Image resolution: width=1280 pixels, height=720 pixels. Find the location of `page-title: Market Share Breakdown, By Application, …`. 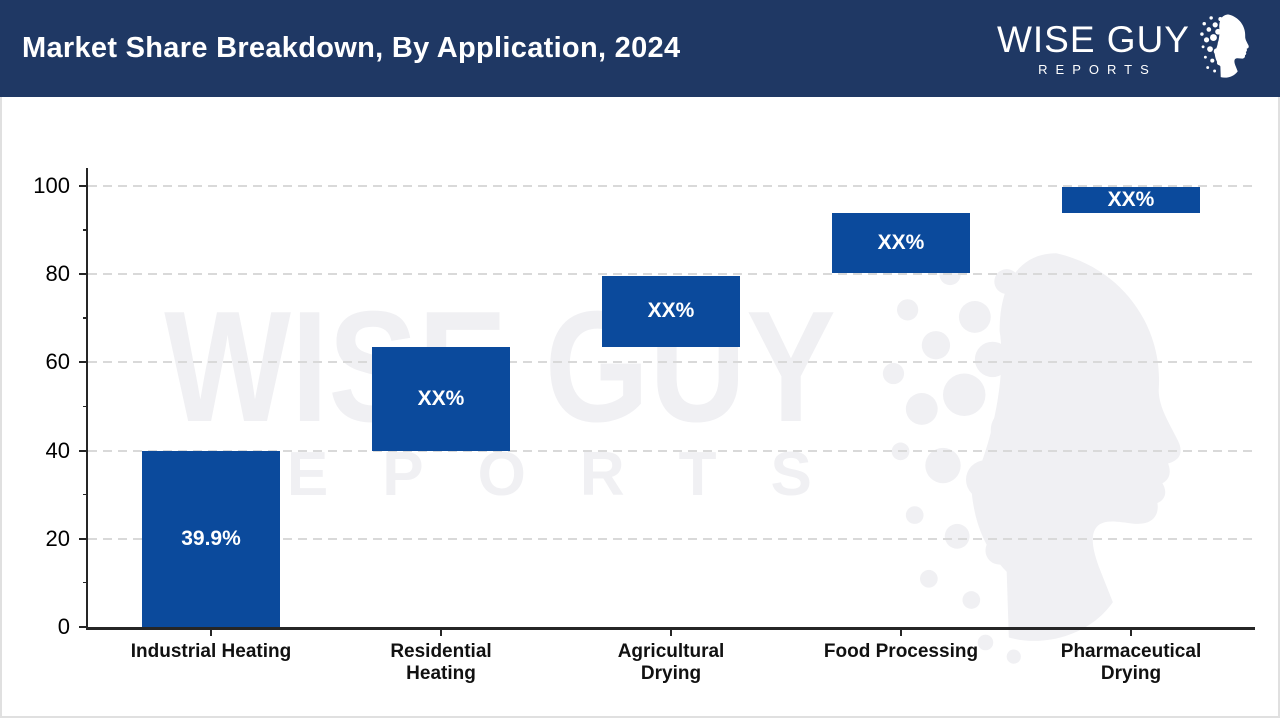

page-title: Market Share Breakdown, By Application, … is located at coordinates (351, 48).